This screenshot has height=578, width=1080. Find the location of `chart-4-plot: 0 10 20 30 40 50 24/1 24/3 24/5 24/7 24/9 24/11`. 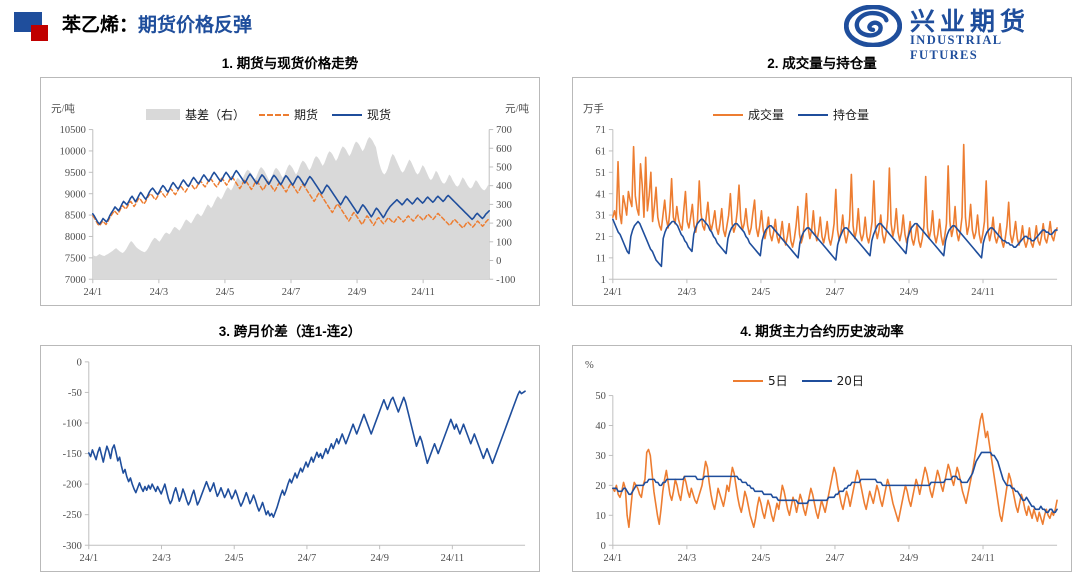

chart-4-plot: 0 10 20 30 40 50 24/1 24/3 24/5 24/7 24/9 24/11 is located at coordinates (826, 477).